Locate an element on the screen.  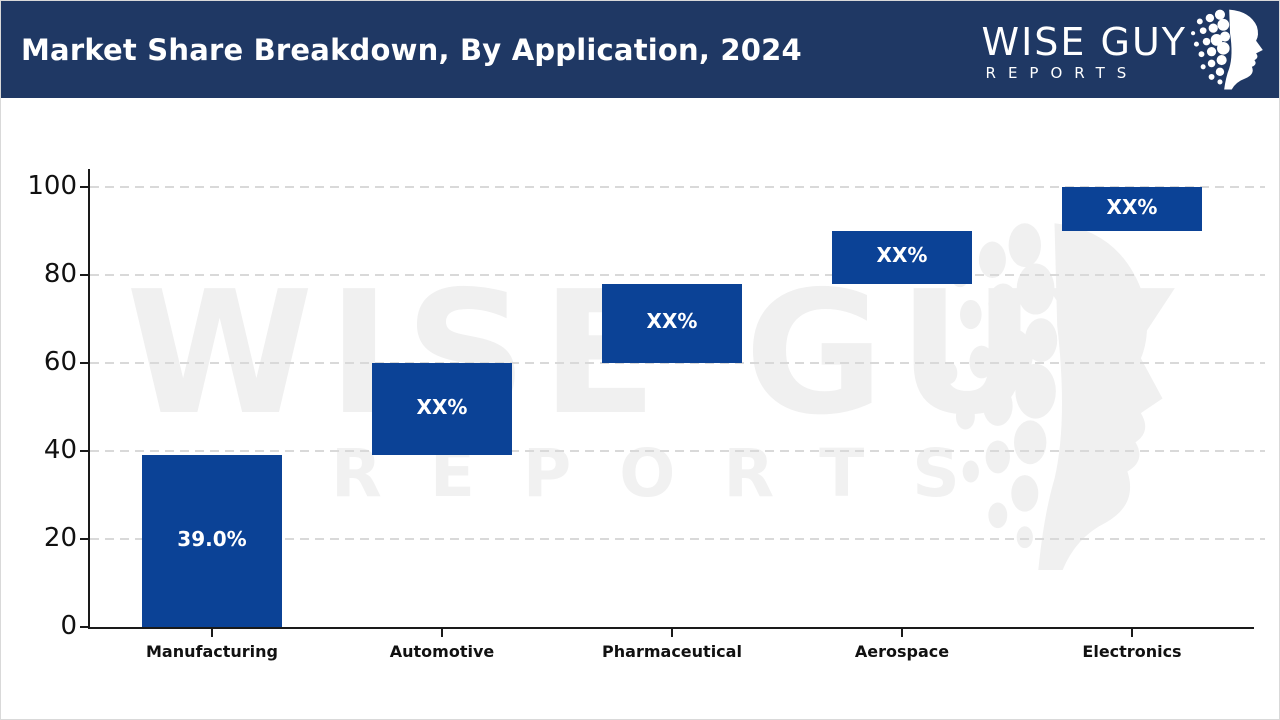
y-tick-label: 20 is located at coordinates (60, 538).